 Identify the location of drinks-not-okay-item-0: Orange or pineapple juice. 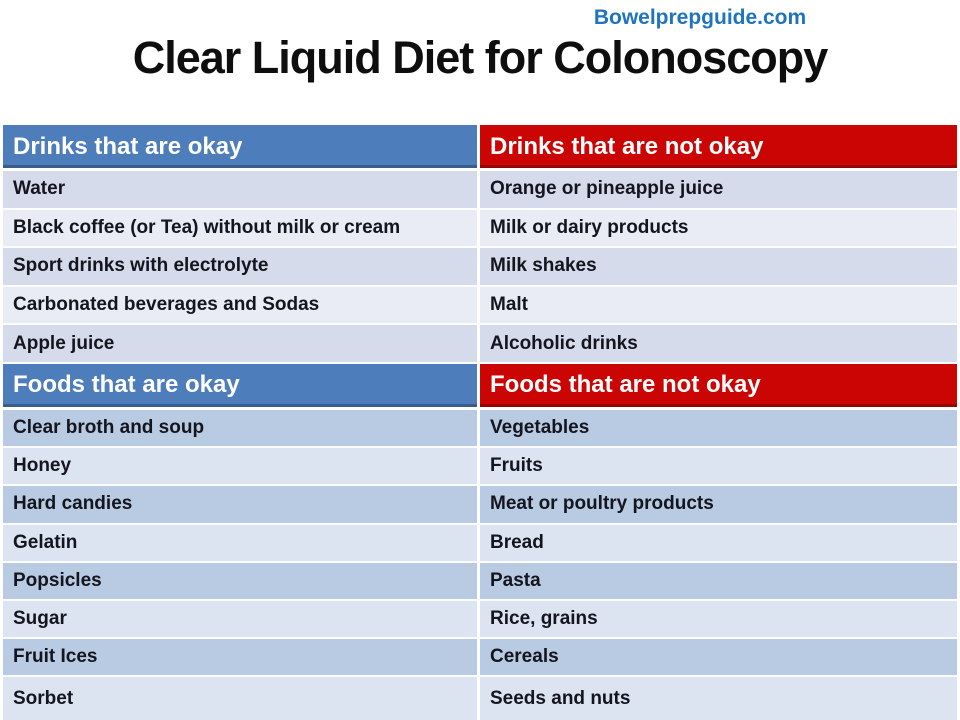
(718, 189).